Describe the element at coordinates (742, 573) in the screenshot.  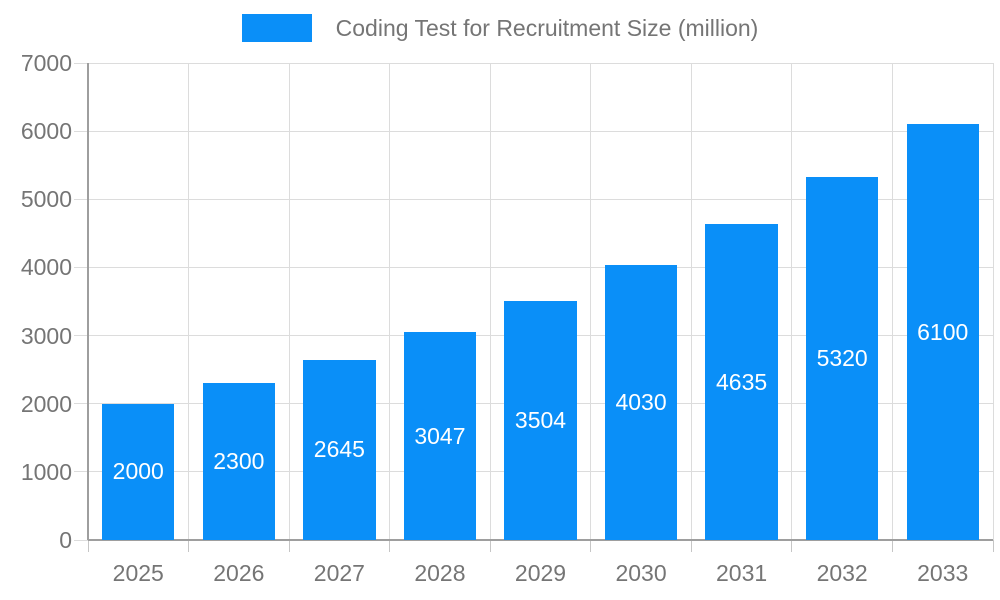
I see `x-tick-label: 2031` at that location.